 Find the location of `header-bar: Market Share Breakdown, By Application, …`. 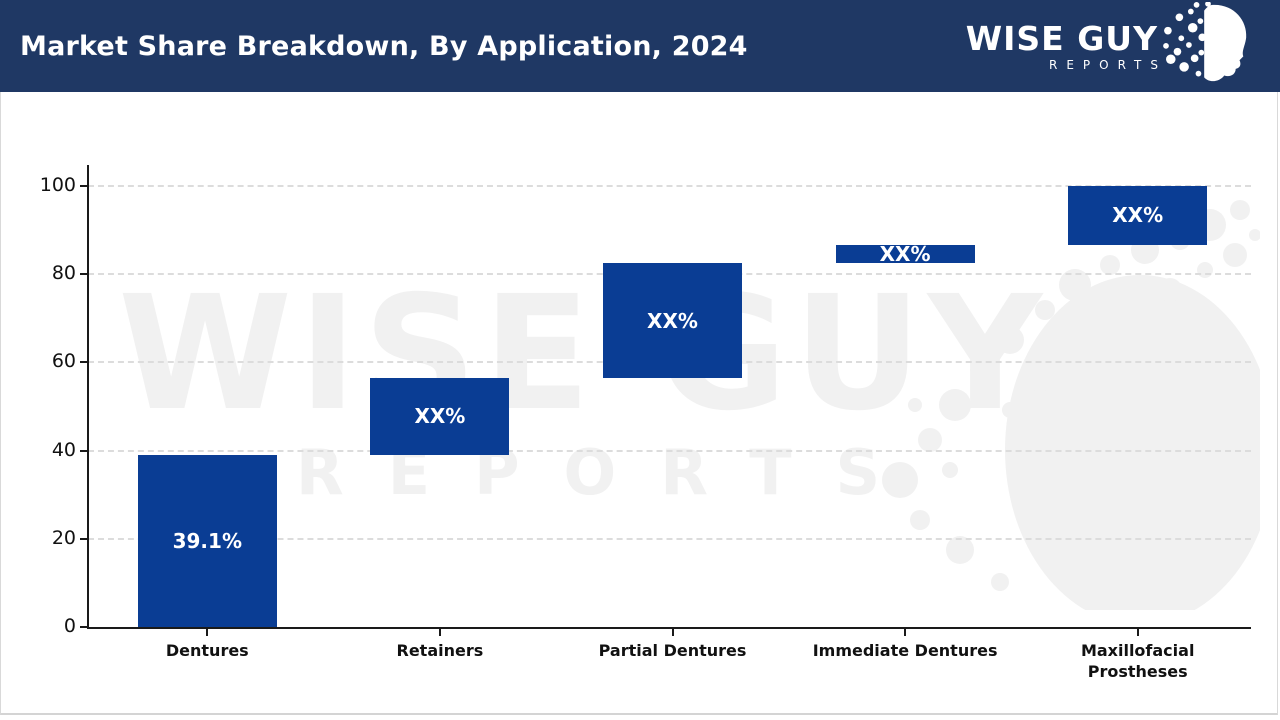

header-bar: Market Share Breakdown, By Application, … is located at coordinates (640, 46).